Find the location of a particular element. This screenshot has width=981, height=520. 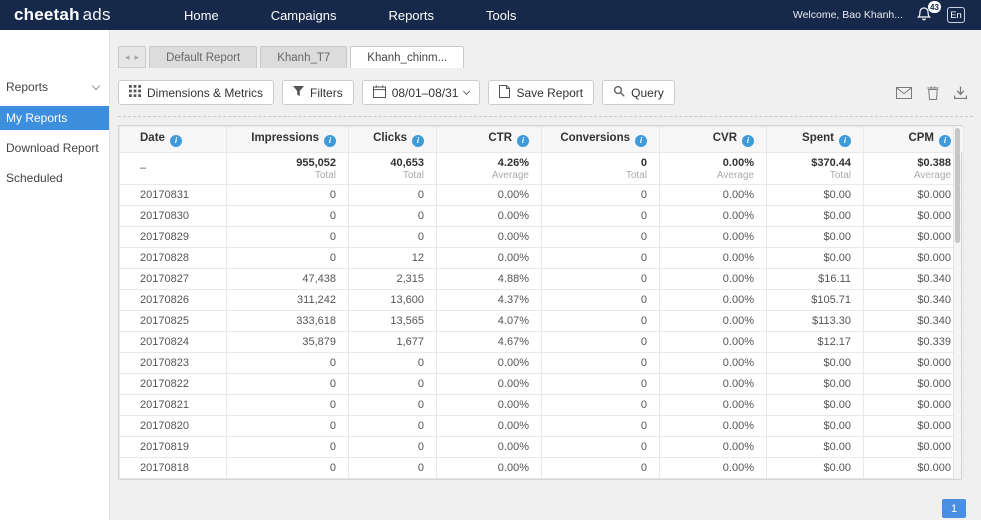

table-row: 20170821 0 0 0.00% 0 0.00% $0.00 $0.000 is located at coordinates (541, 404).